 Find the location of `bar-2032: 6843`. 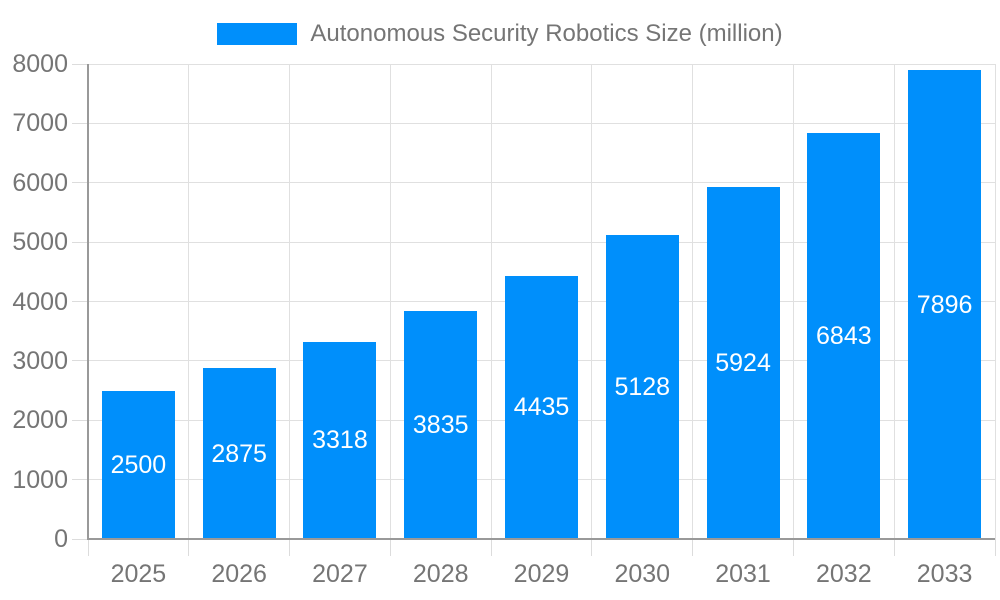

bar-2032: 6843 is located at coordinates (844, 335).